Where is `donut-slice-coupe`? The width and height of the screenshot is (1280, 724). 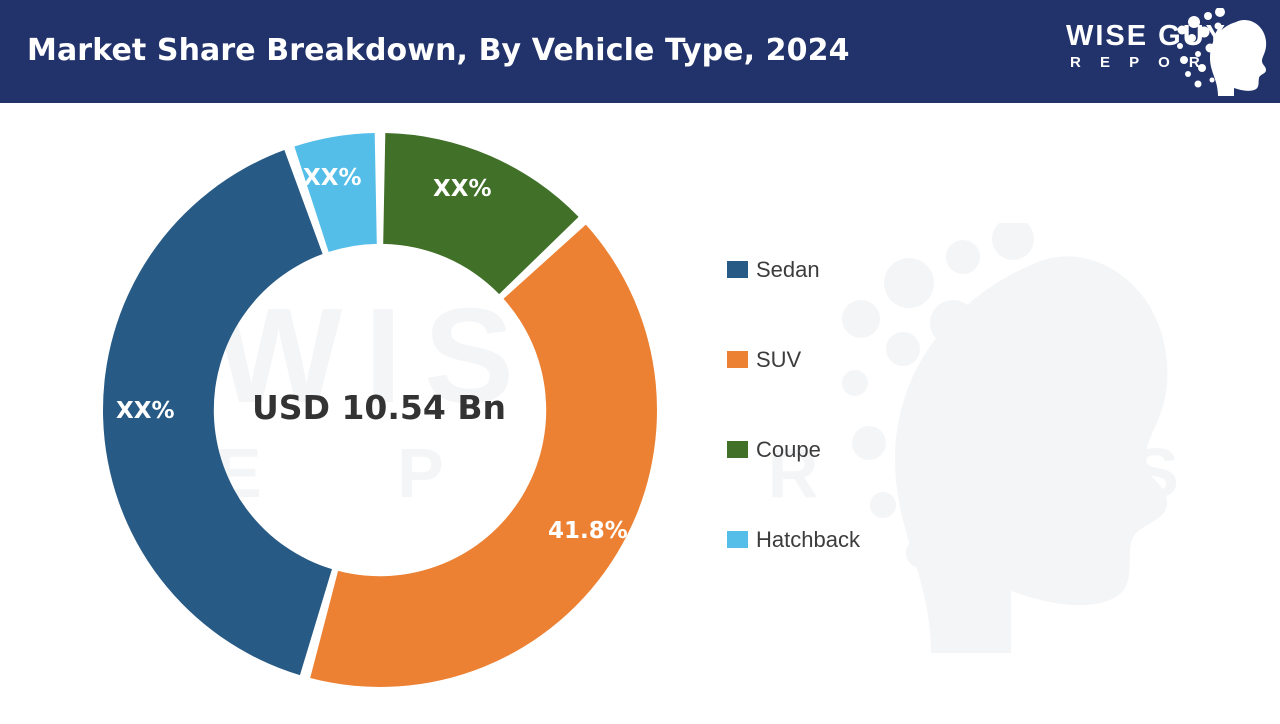 donut-slice-coupe is located at coordinates (481, 214).